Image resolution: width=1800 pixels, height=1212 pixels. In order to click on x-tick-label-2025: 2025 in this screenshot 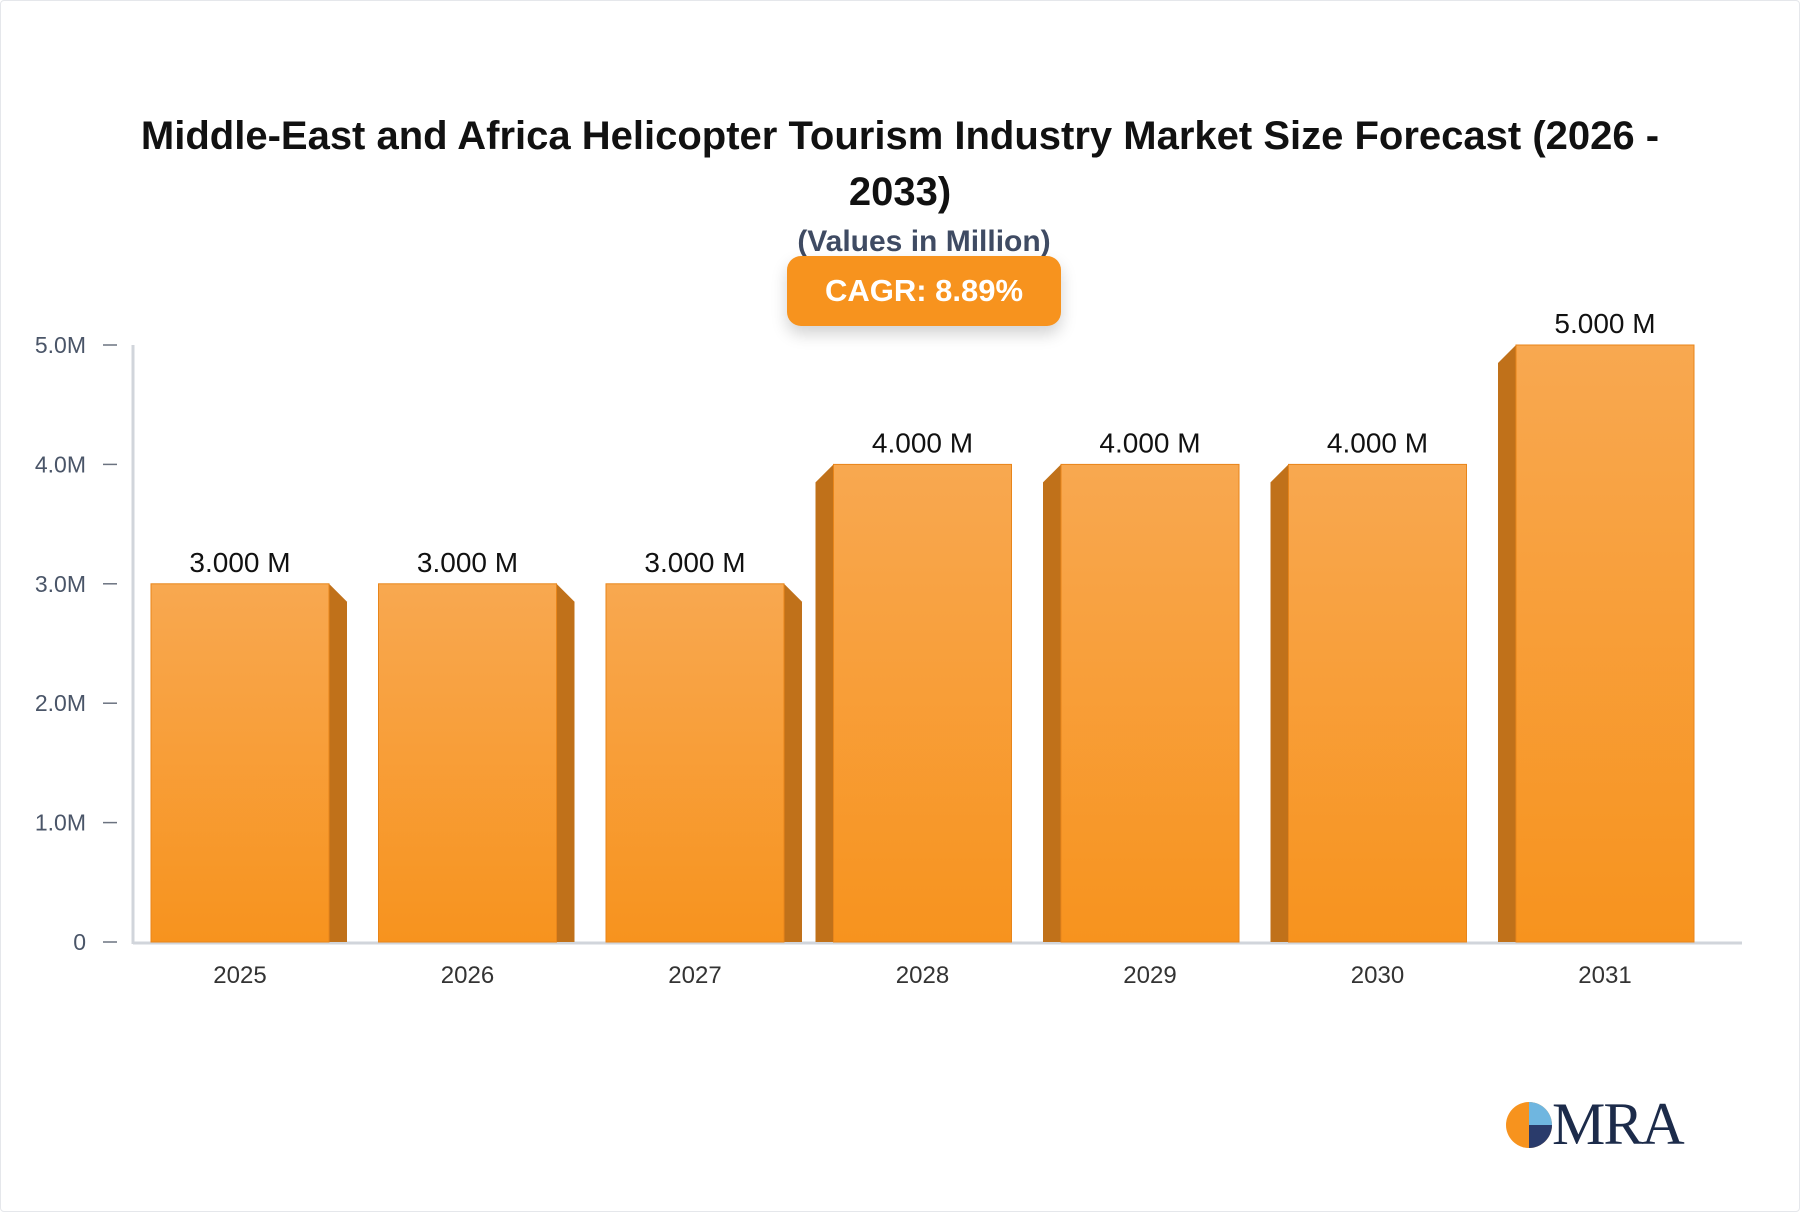, I will do `click(239, 975)`.